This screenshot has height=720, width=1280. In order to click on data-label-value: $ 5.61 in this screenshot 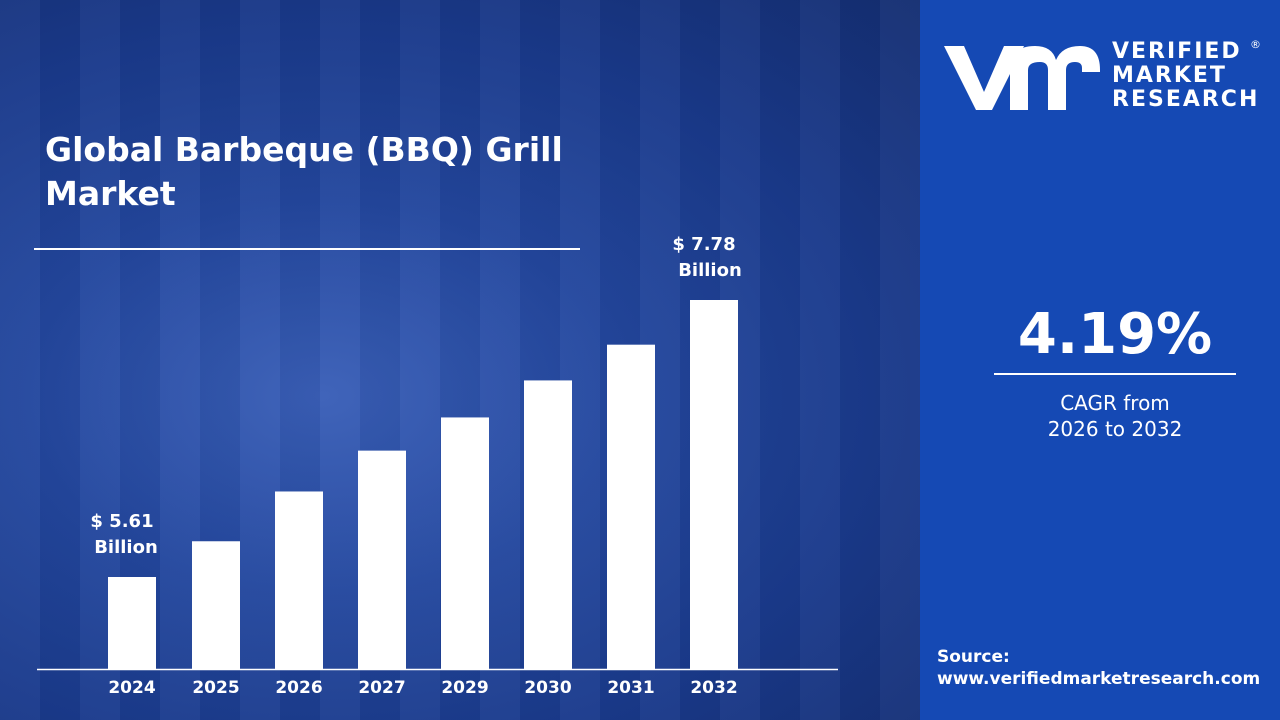, I will do `click(121, 521)`.